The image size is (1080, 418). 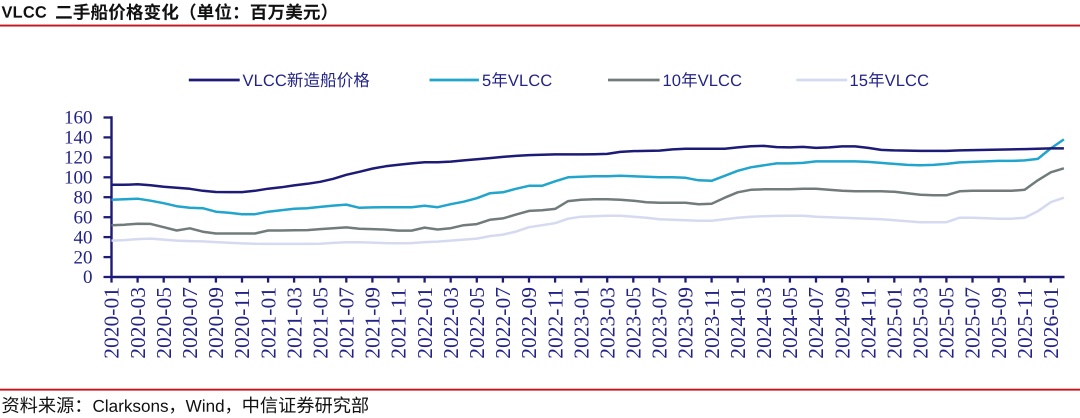 What do you see at coordinates (686, 323) in the screenshot?
I see `svg-text: 2023-09` at bounding box center [686, 323].